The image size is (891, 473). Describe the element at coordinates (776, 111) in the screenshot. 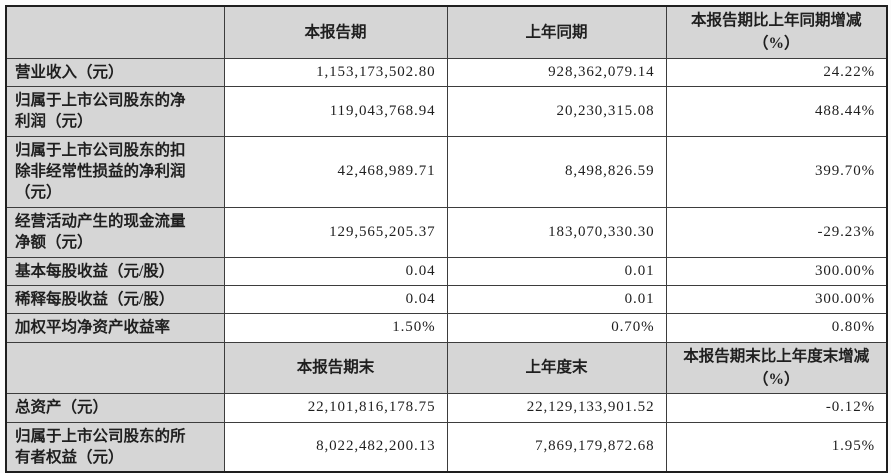

I see `change-value: 488.44%` at that location.